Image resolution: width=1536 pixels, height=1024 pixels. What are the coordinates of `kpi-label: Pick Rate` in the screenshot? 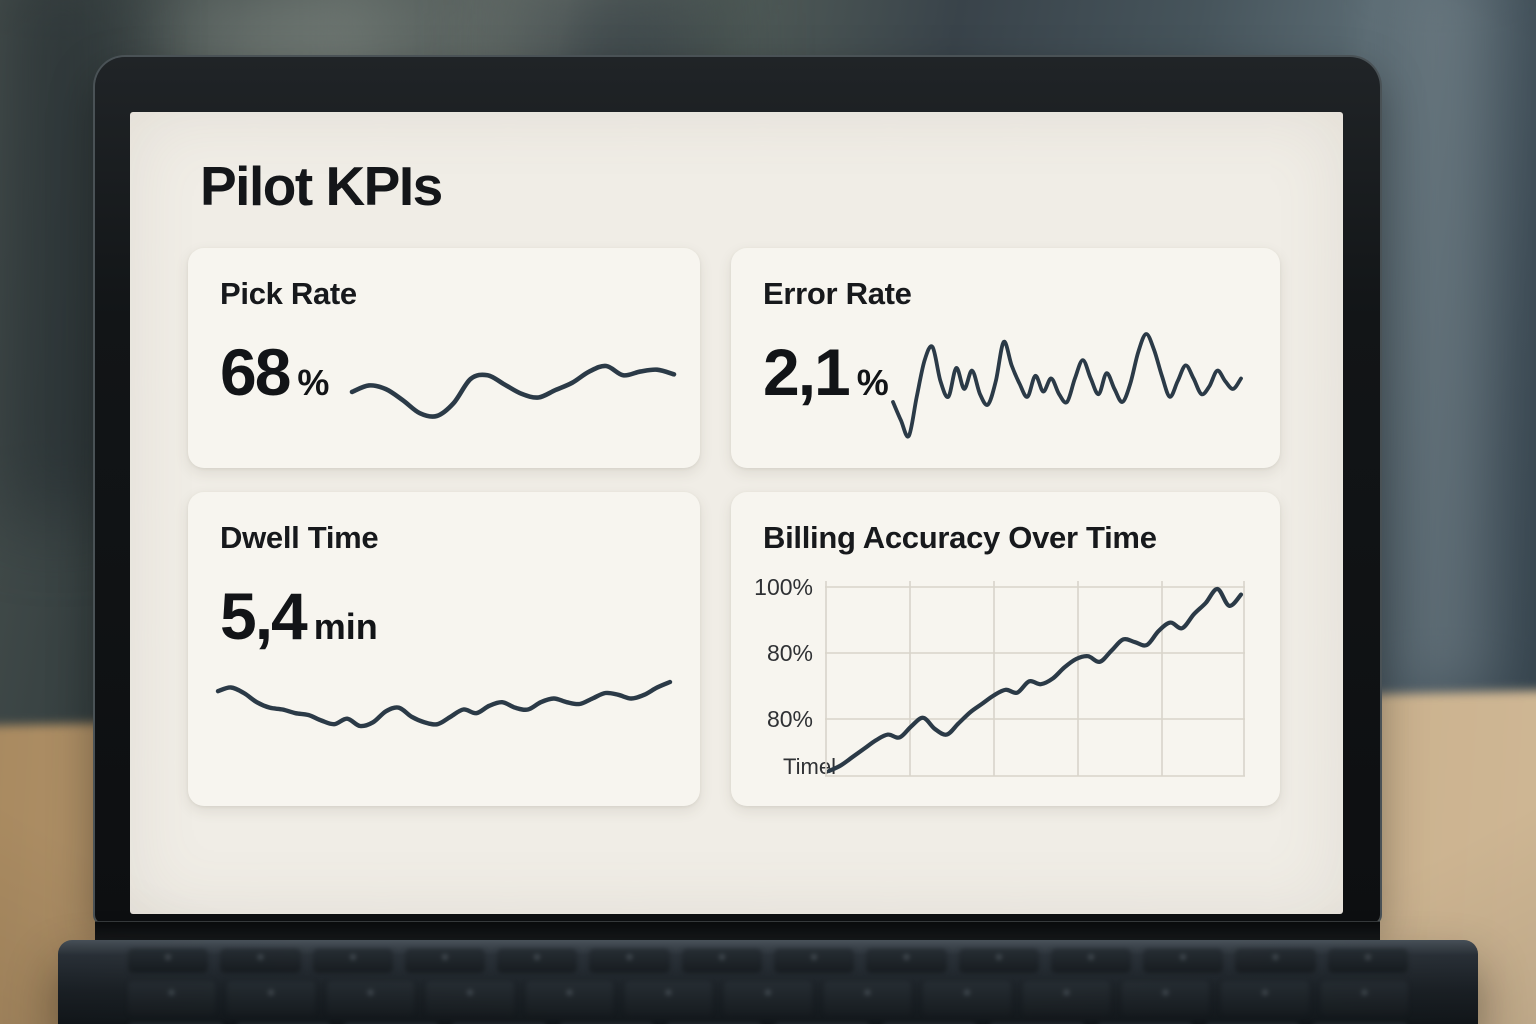 It's located at (288, 293).